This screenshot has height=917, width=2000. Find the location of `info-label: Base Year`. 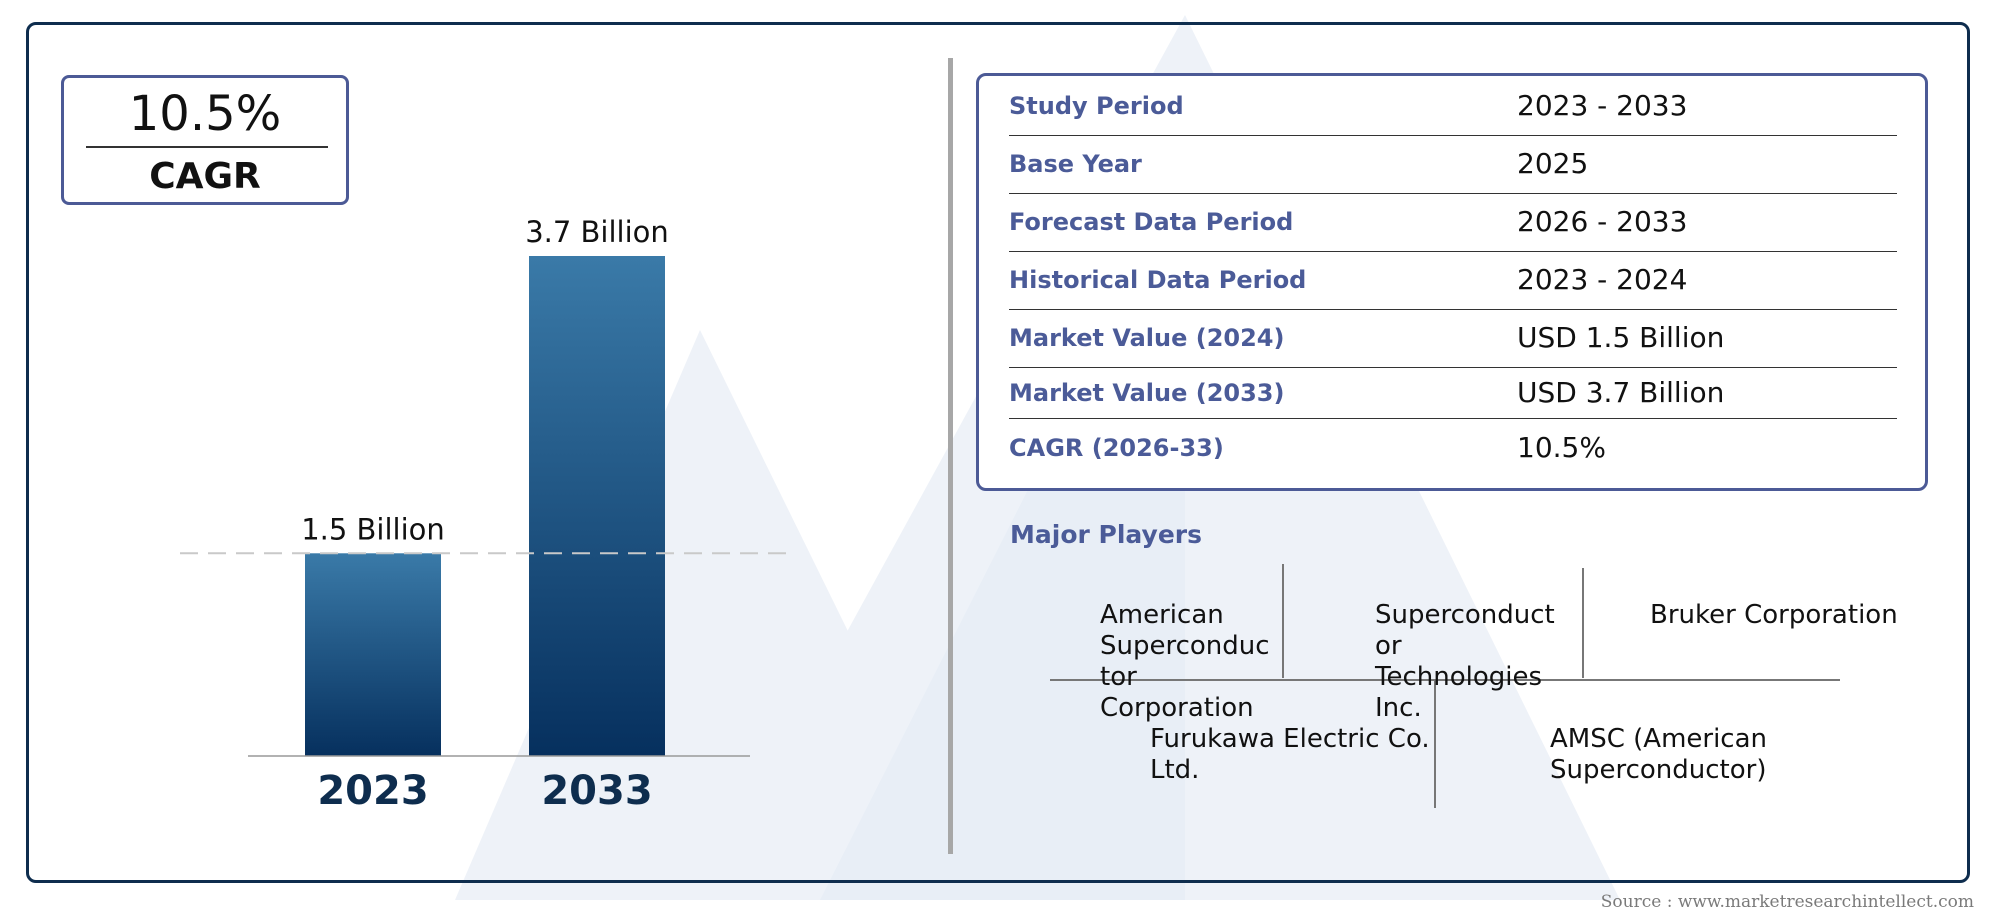

info-label: Base Year is located at coordinates (1075, 164).